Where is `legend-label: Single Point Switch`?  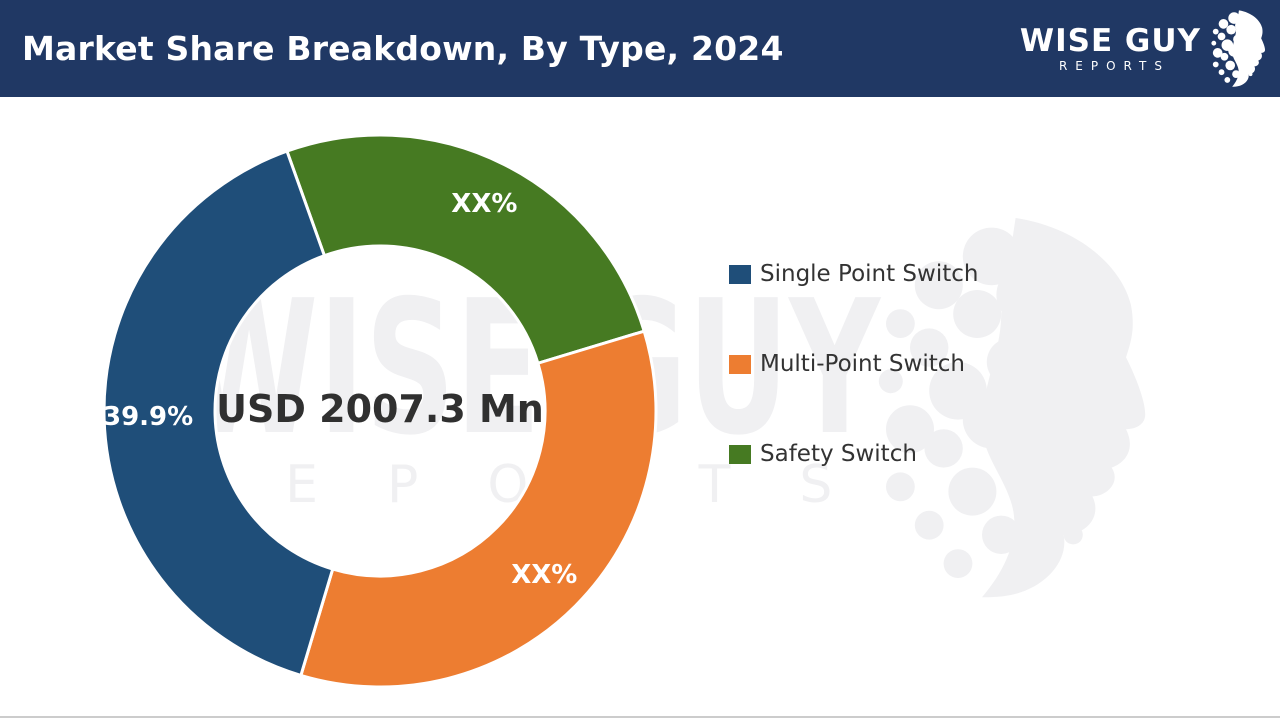
legend-label: Single Point Switch is located at coordinates (869, 274).